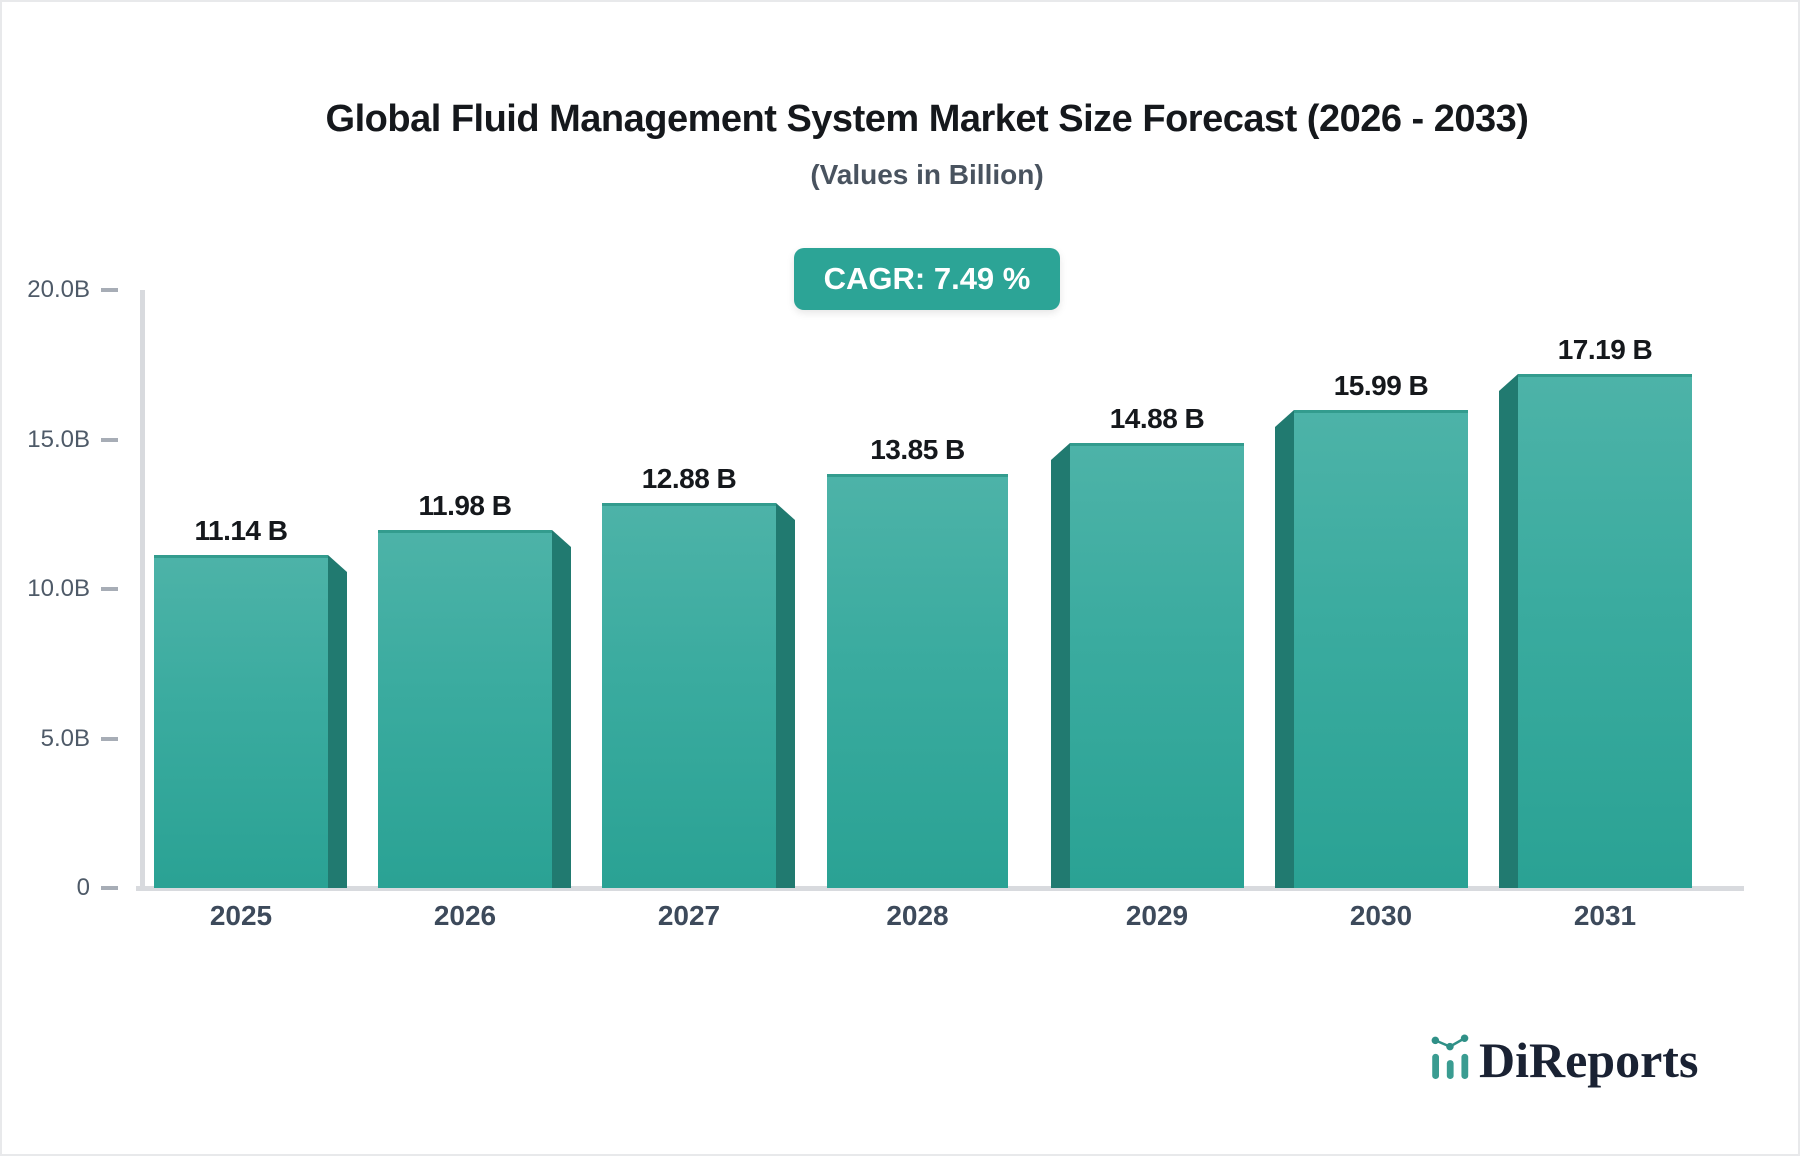 The height and width of the screenshot is (1156, 1800). Describe the element at coordinates (1605, 349) in the screenshot. I see `bar-value-label: 17.19 B` at that location.